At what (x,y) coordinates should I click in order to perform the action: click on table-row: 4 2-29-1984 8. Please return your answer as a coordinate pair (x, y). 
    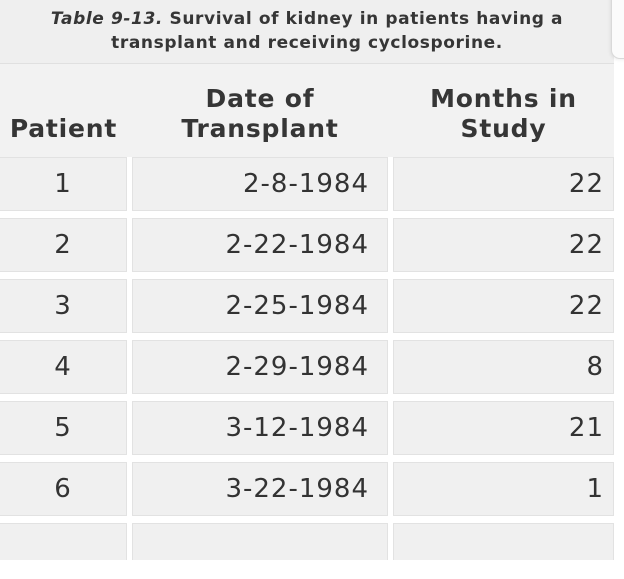
    Looking at the image, I should click on (307, 367).